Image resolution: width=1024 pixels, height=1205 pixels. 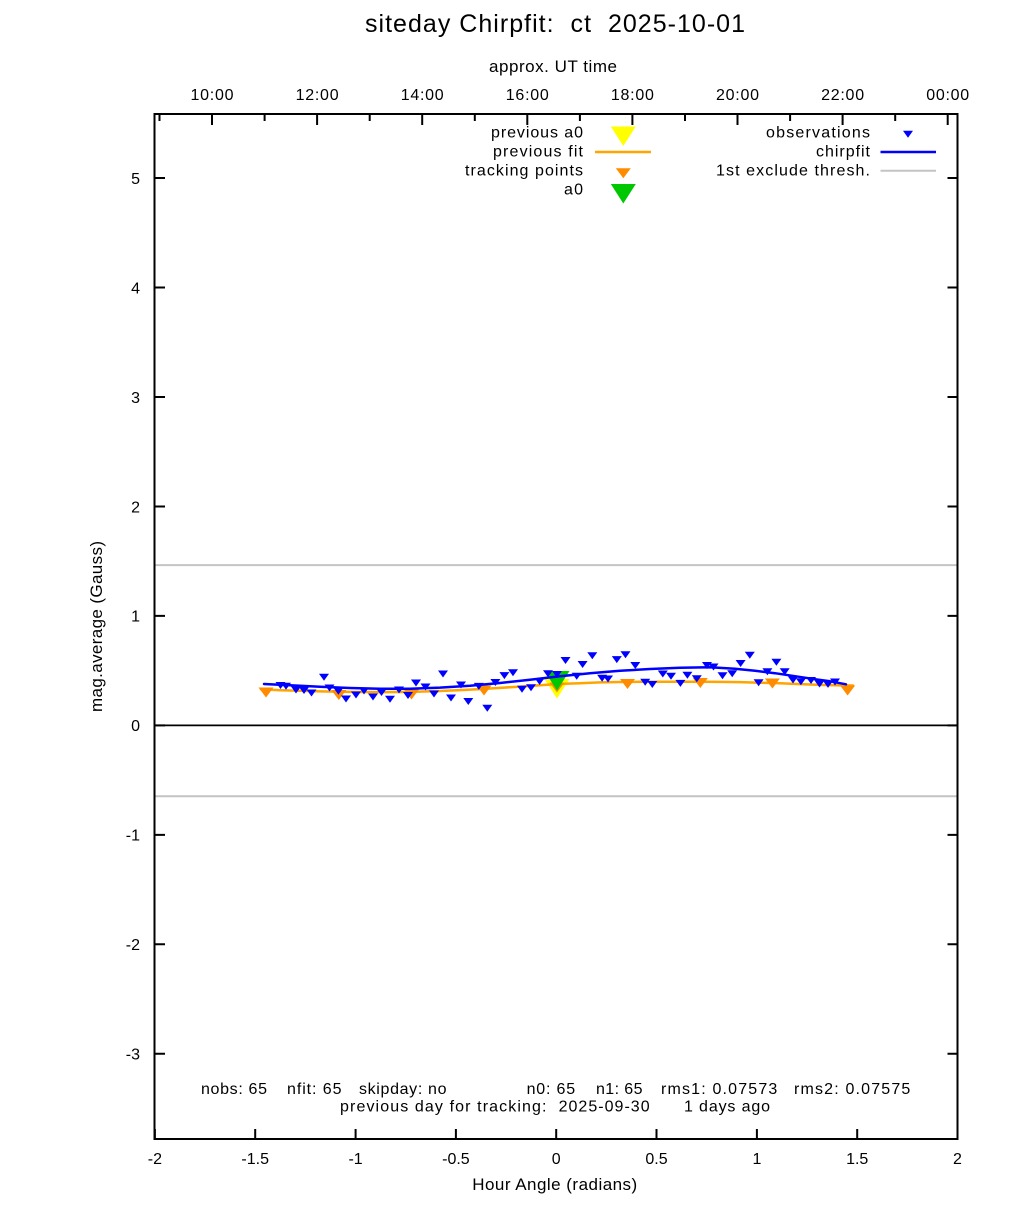 I want to click on svg-text: 10:00, so click(x=212, y=95).